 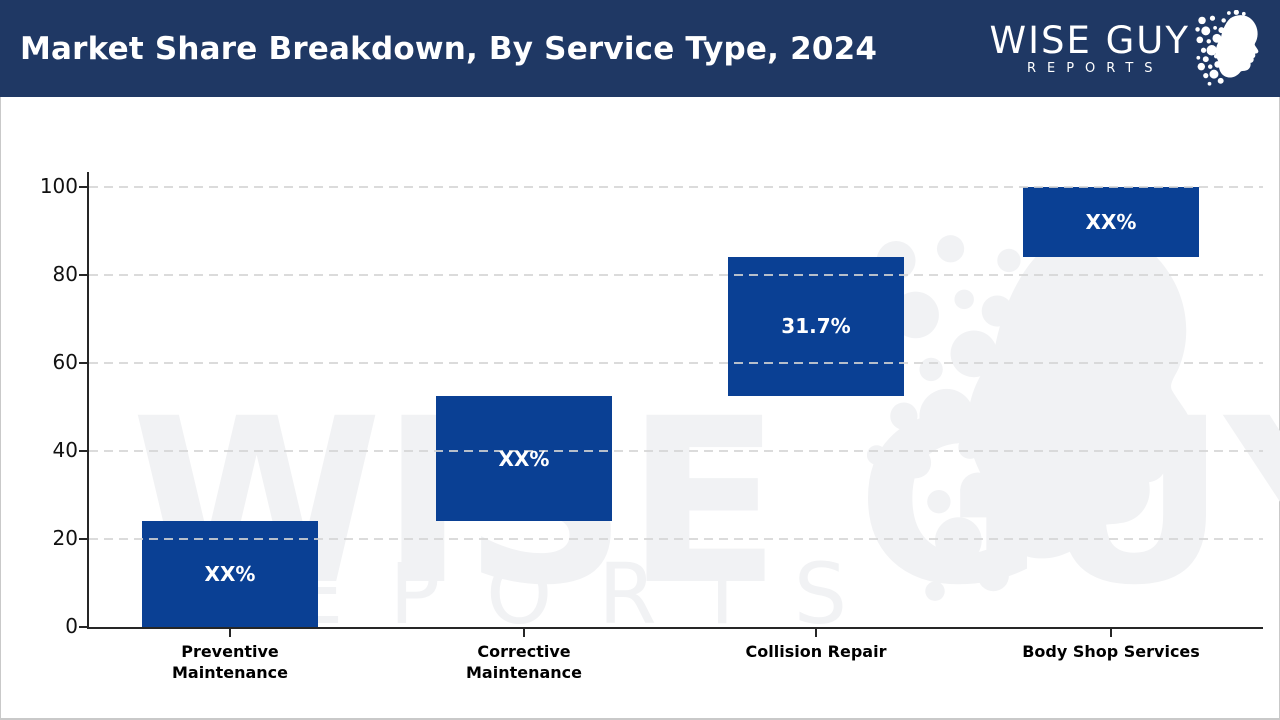 I want to click on x-category-label: Collision Repair, so click(x=816, y=651).